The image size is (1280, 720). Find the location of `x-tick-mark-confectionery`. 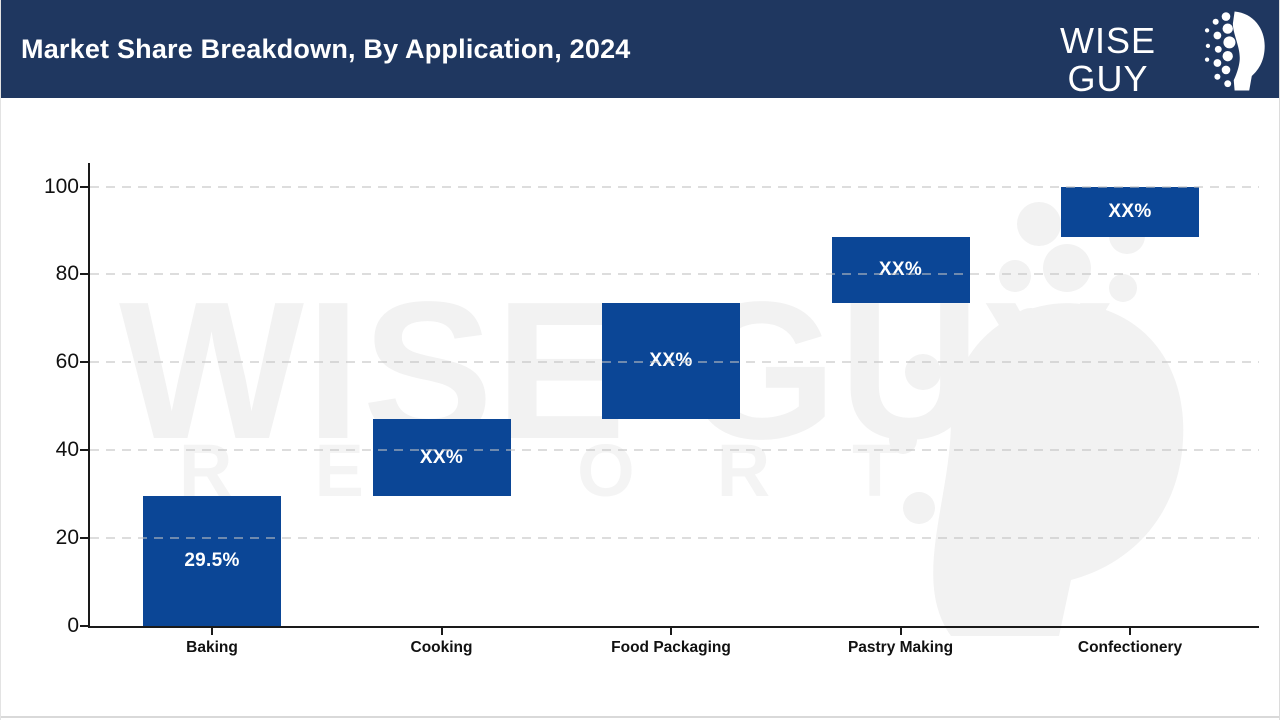

x-tick-mark-confectionery is located at coordinates (1130, 631).